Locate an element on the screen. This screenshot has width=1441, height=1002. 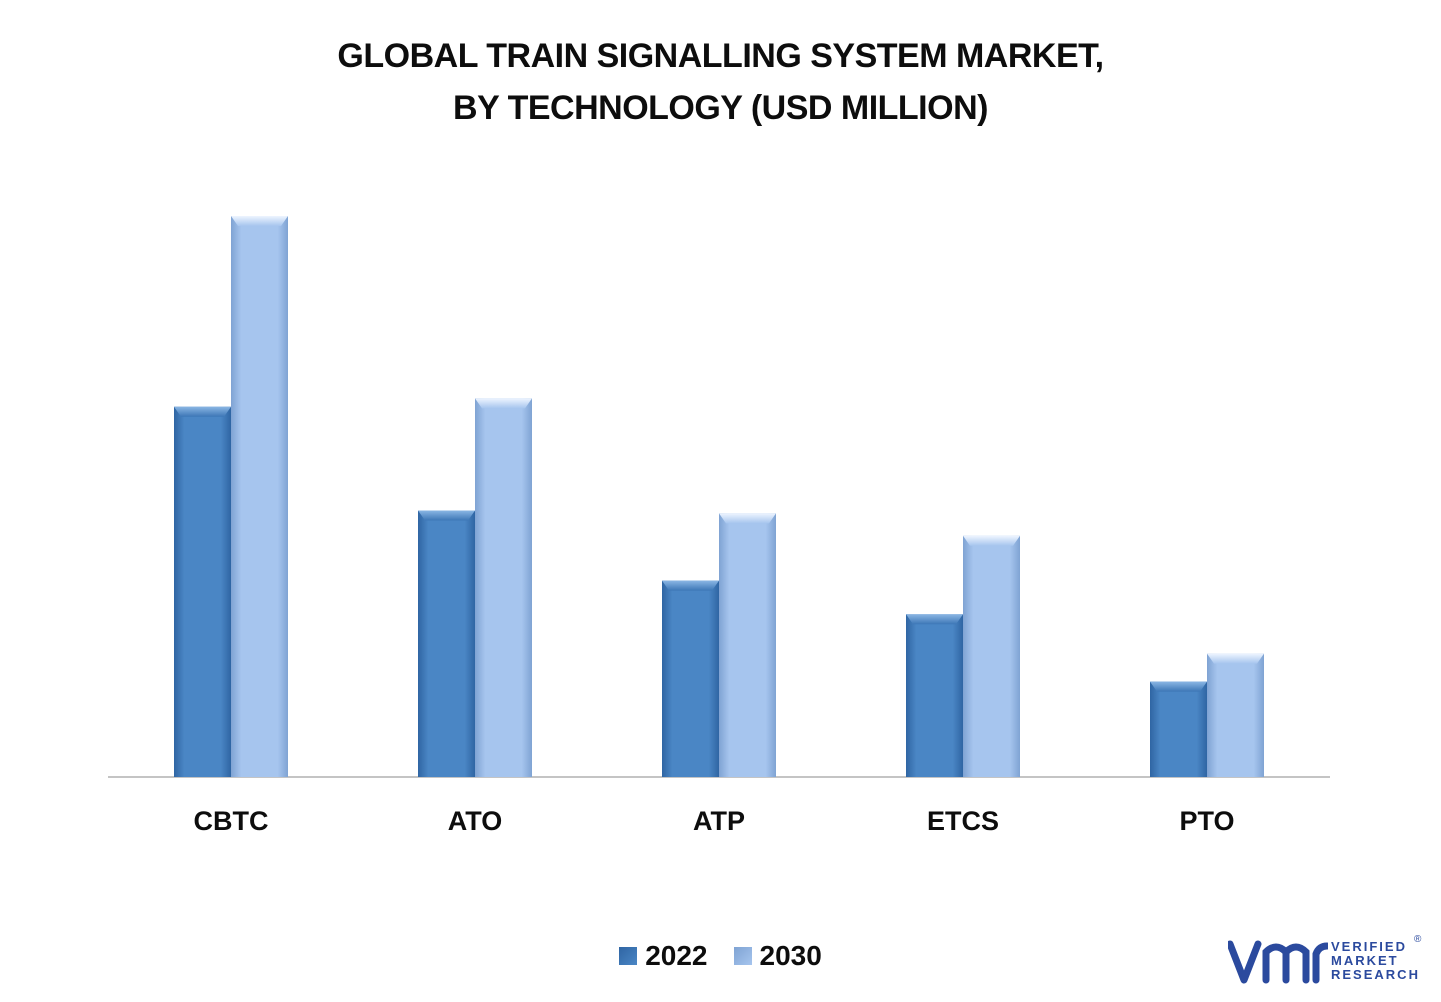
vmr-logo: VERIFIED MARKET RESEARCH ® is located at coordinates (1328, 960).